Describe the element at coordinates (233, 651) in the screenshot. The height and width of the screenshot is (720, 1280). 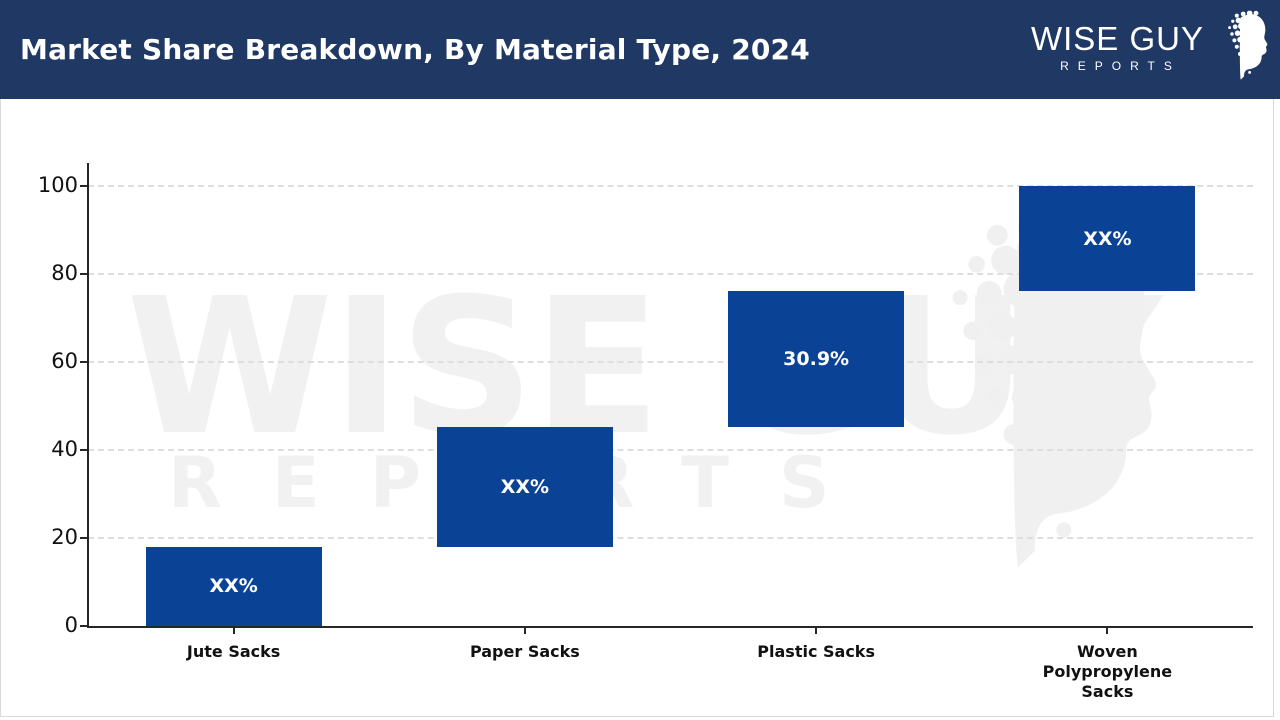
I see `x-axis-category-label: Jute Sacks` at that location.